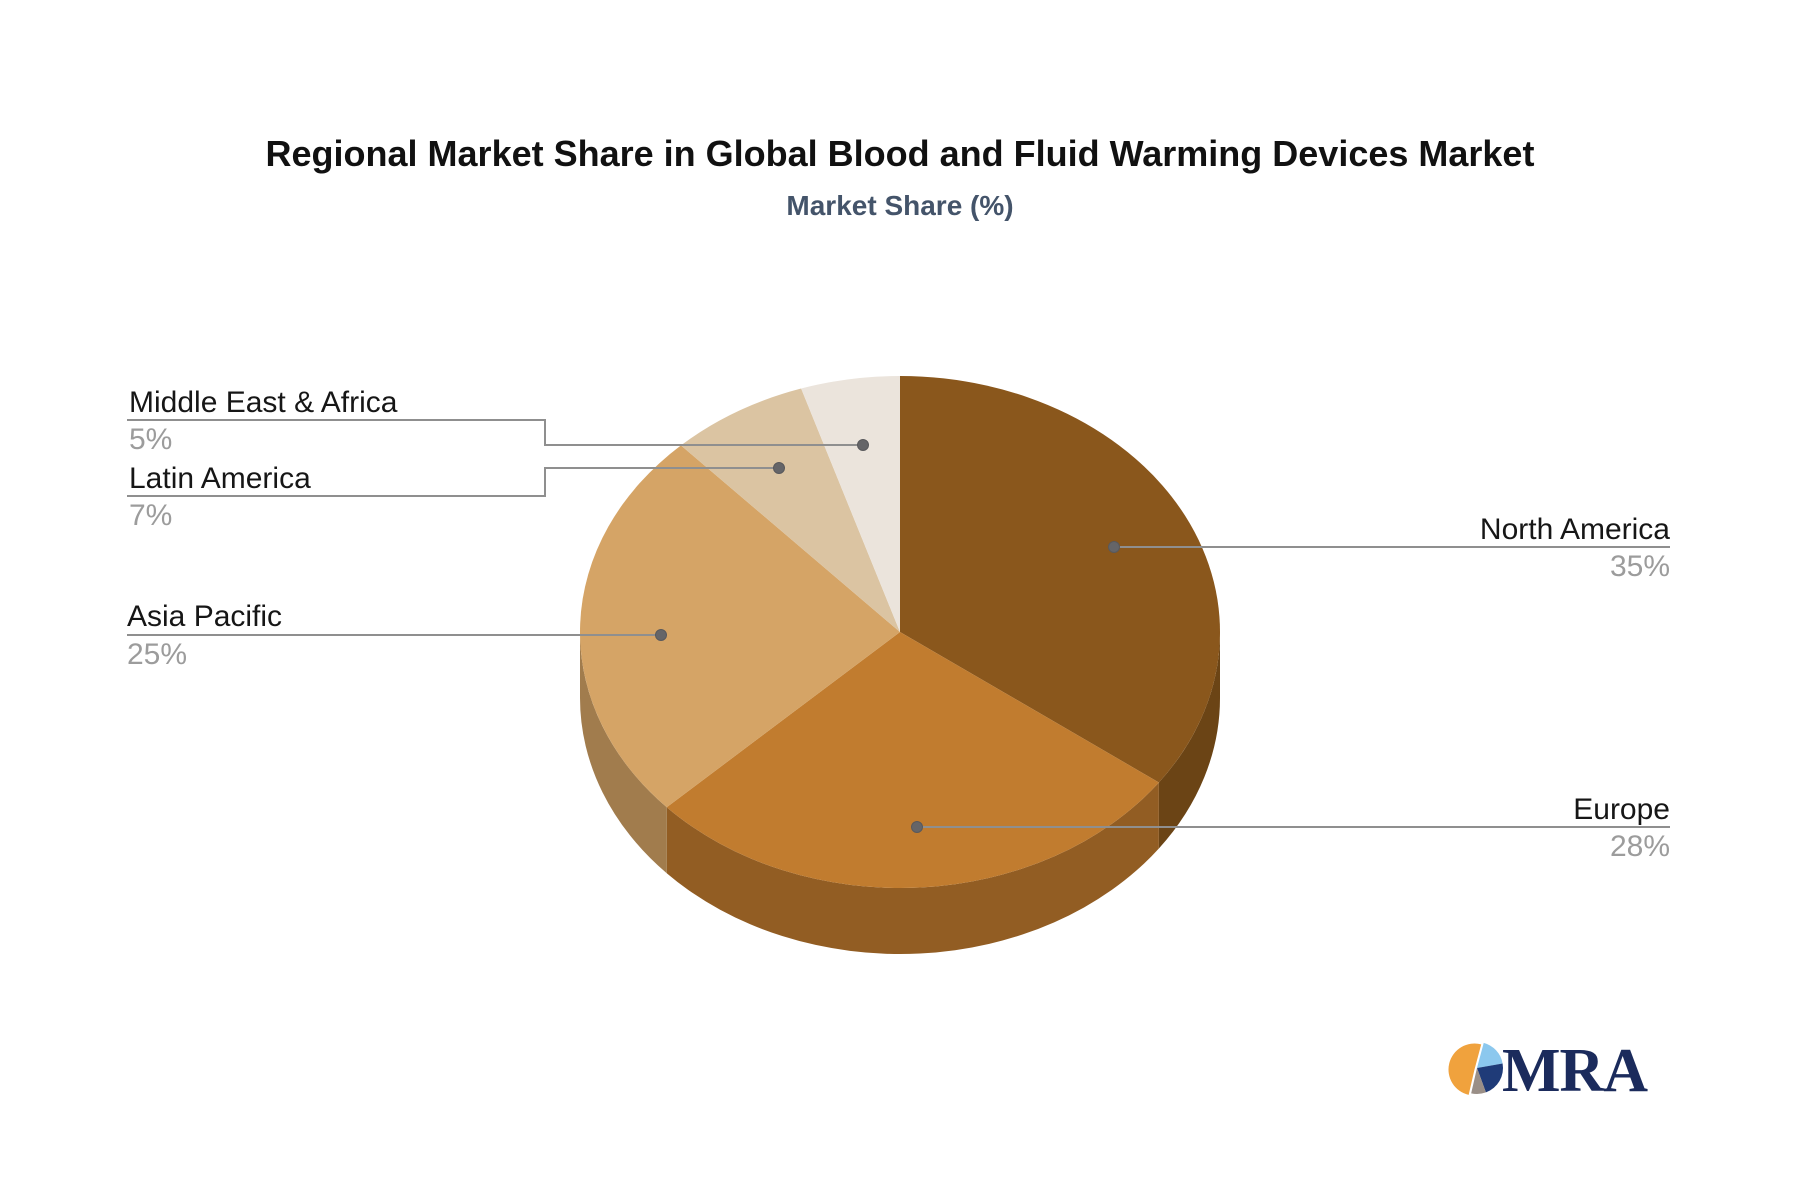  Describe the element at coordinates (779, 468) in the screenshot. I see `leader-dot-latin-america` at that location.